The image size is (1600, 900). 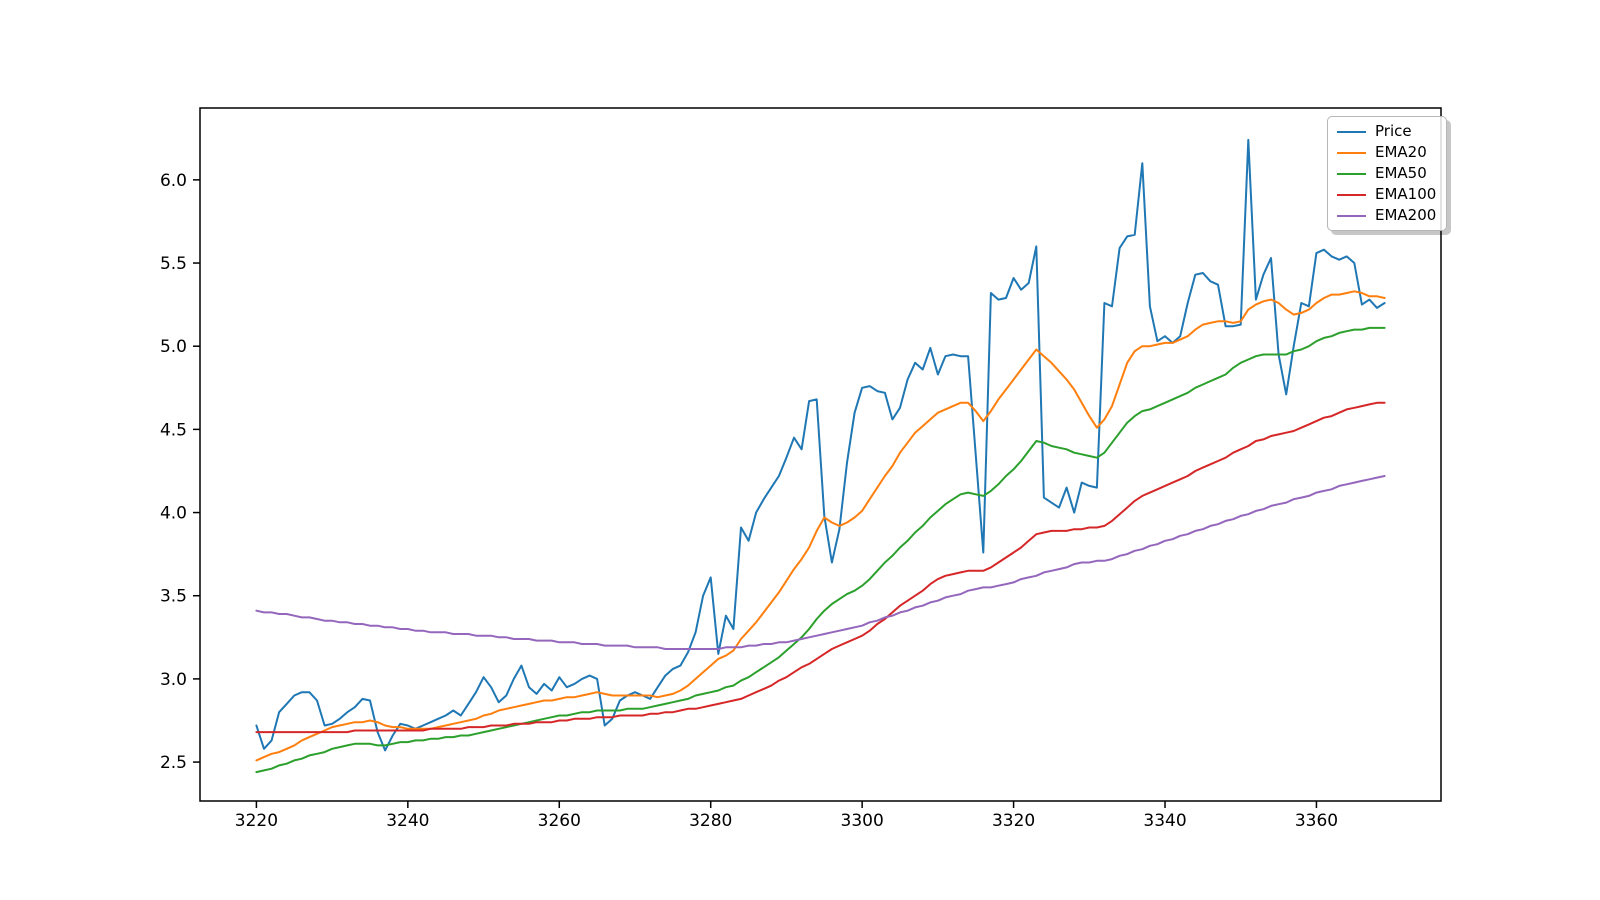 I want to click on legend-label-ema100: EMA100, so click(x=1406, y=194).